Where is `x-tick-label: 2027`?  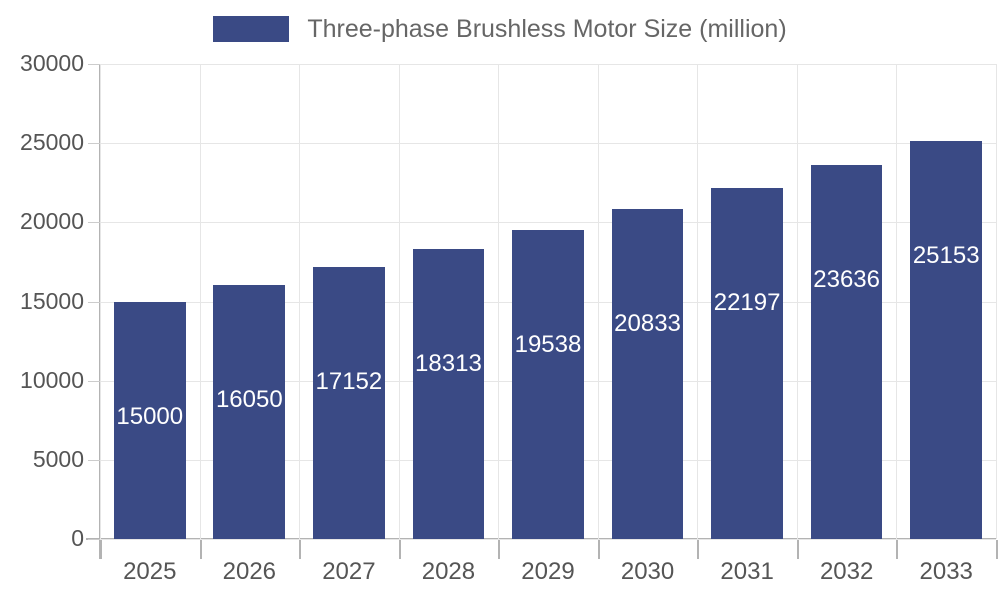 x-tick-label: 2027 is located at coordinates (349, 571).